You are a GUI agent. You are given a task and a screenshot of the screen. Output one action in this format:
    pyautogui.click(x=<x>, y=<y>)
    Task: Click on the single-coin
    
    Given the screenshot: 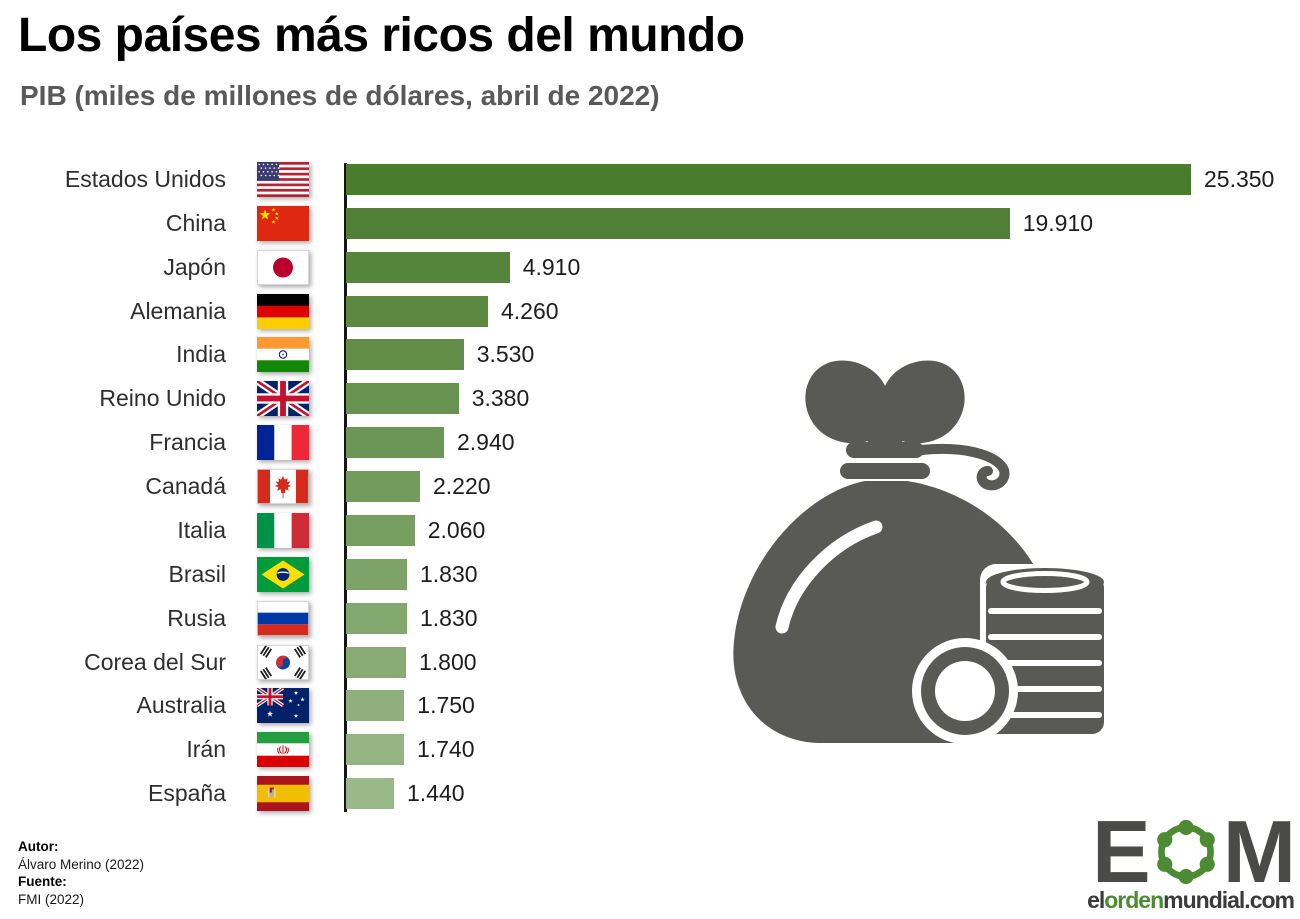 What is the action you would take?
    pyautogui.click(x=965, y=691)
    